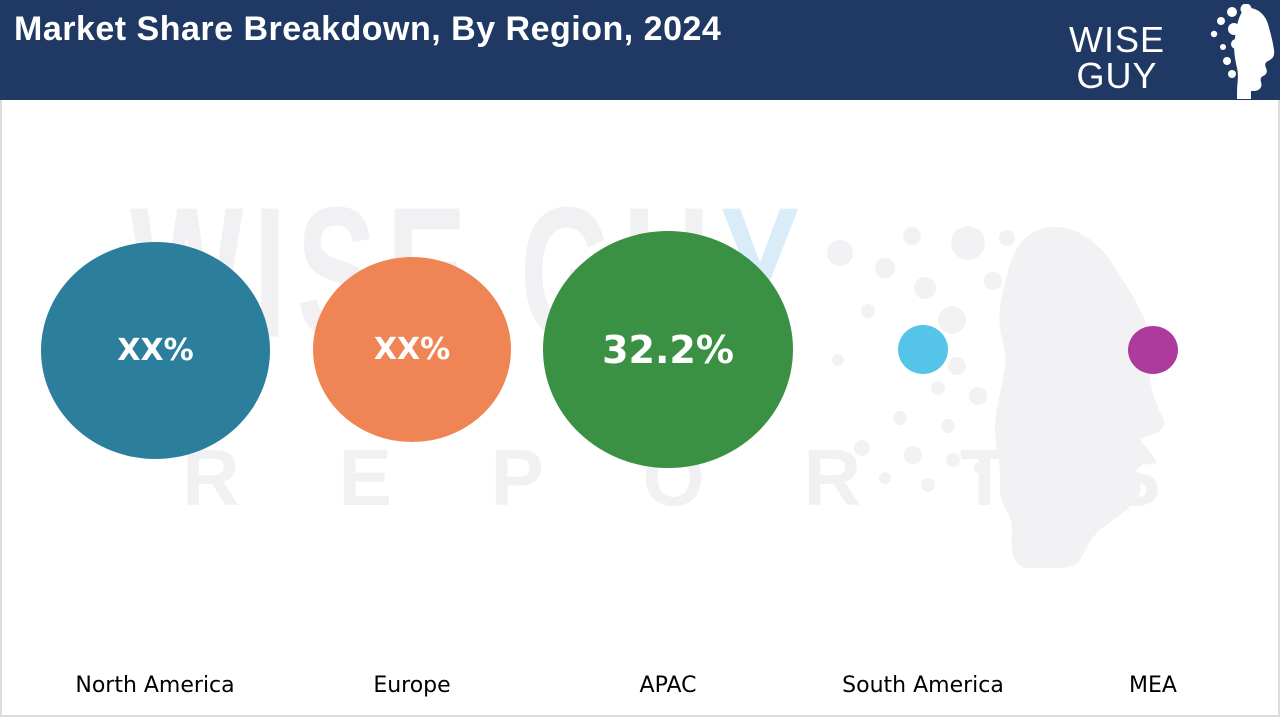 The width and height of the screenshot is (1280, 720). I want to click on category-label-europe: Europe, so click(412, 685).